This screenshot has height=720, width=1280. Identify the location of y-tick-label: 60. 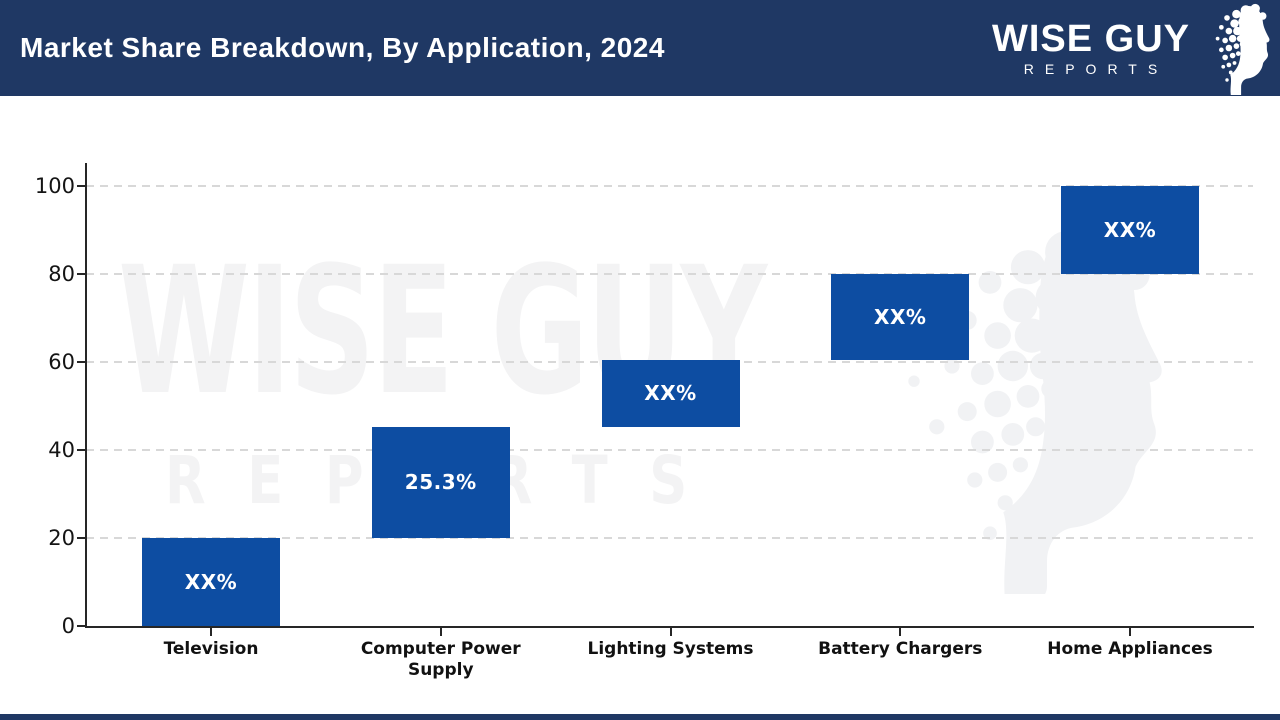
(61, 362).